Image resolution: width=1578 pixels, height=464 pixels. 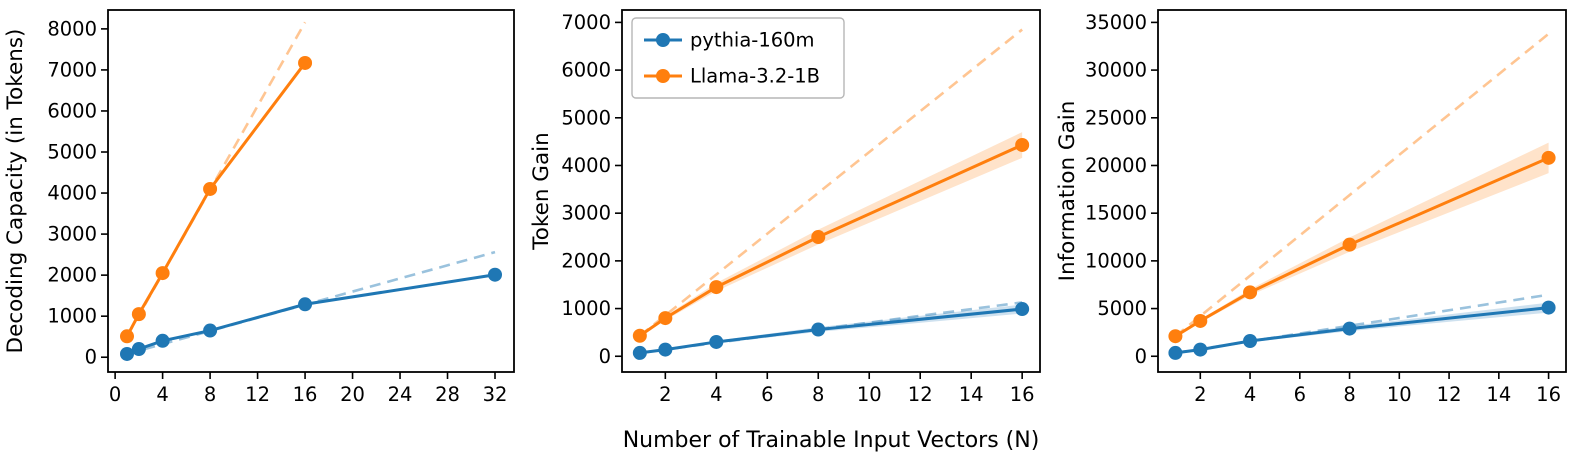 What do you see at coordinates (72, 28) in the screenshot?
I see `y-tick-label: 8000` at bounding box center [72, 28].